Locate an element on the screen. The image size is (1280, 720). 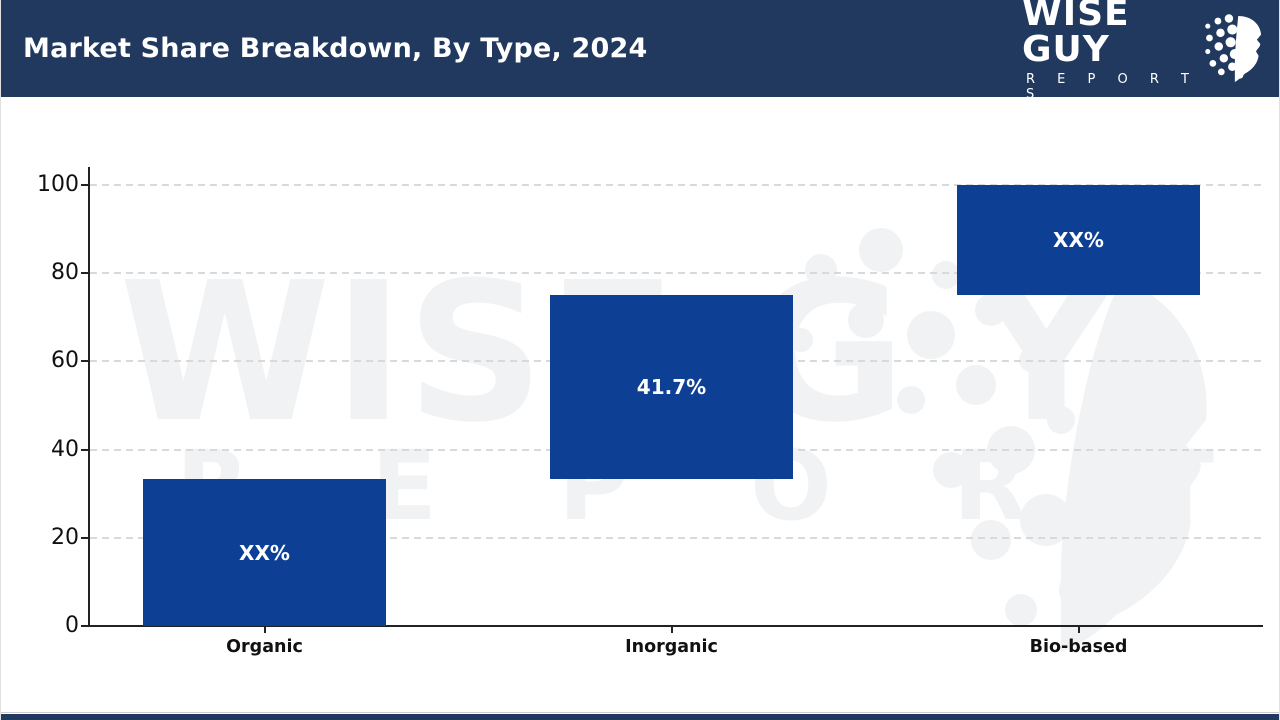
y-tick-label: 40 is located at coordinates (65, 449).